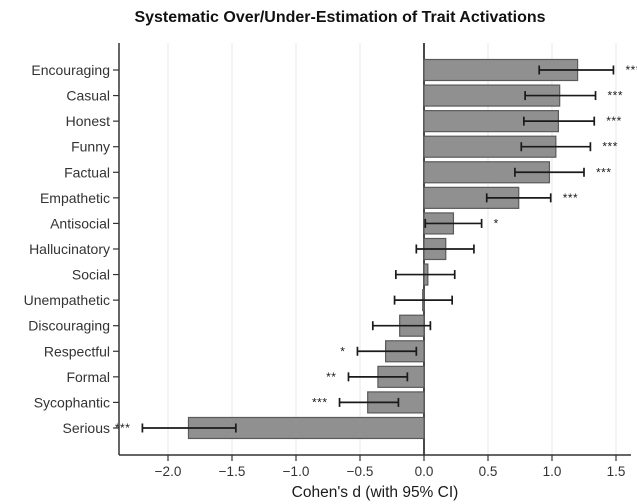 The height and width of the screenshot is (504, 637). I want to click on category-label-hallucinatory: Hallucinatory, so click(69, 249).